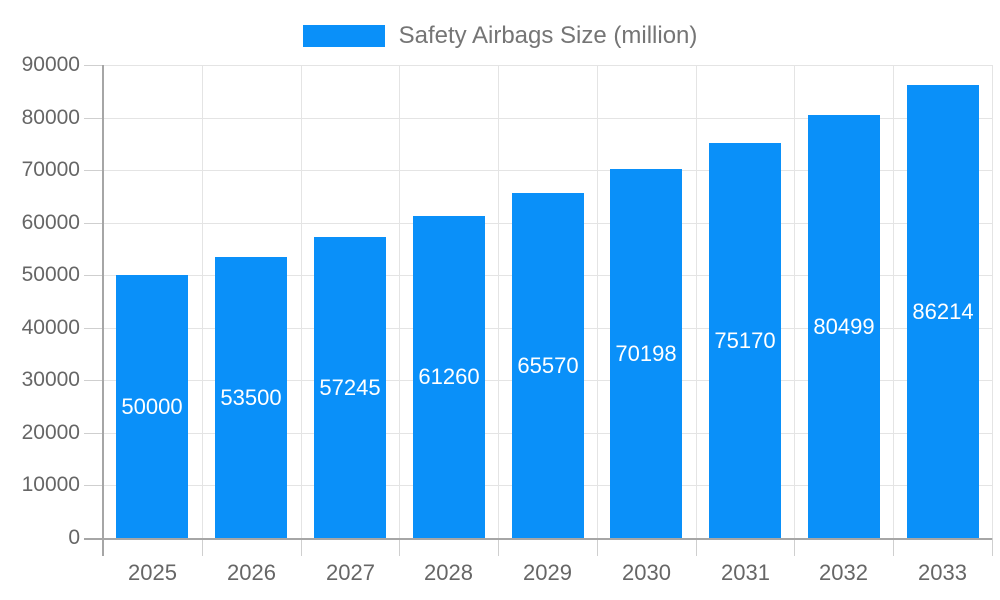 The height and width of the screenshot is (600, 1000). I want to click on y-tick-label: 50000, so click(50, 274).